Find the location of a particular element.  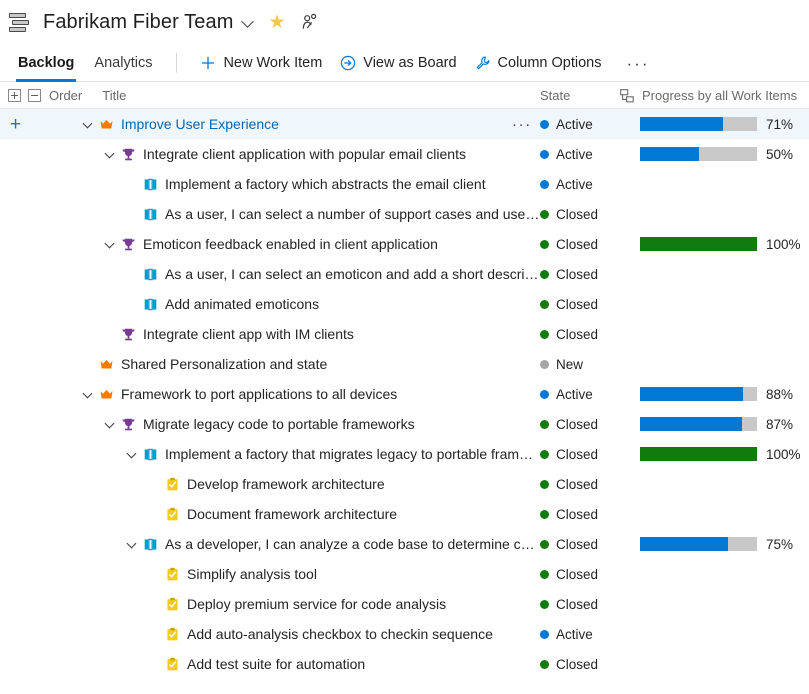

trophy-icon is located at coordinates (128, 424).